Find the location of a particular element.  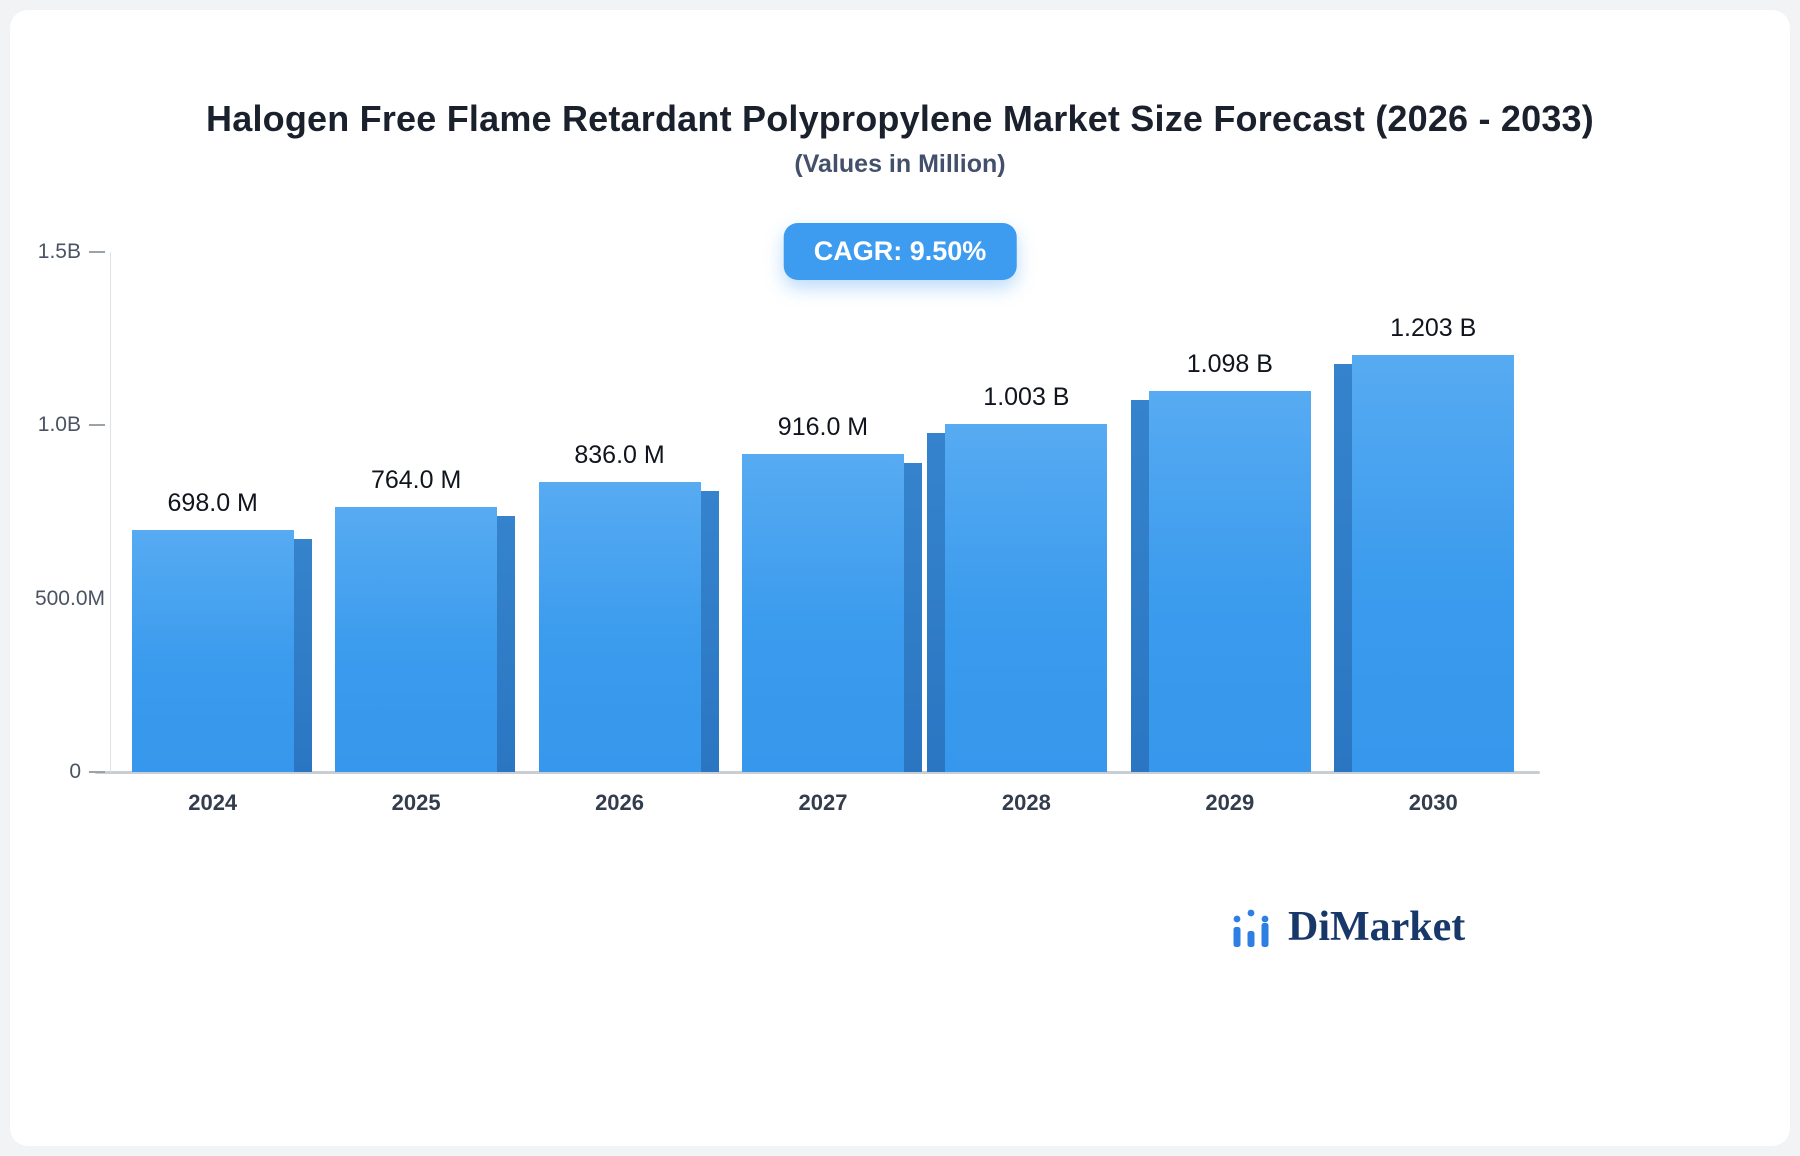

bar-slot: 2029 1.098 B is located at coordinates (1229, 533).